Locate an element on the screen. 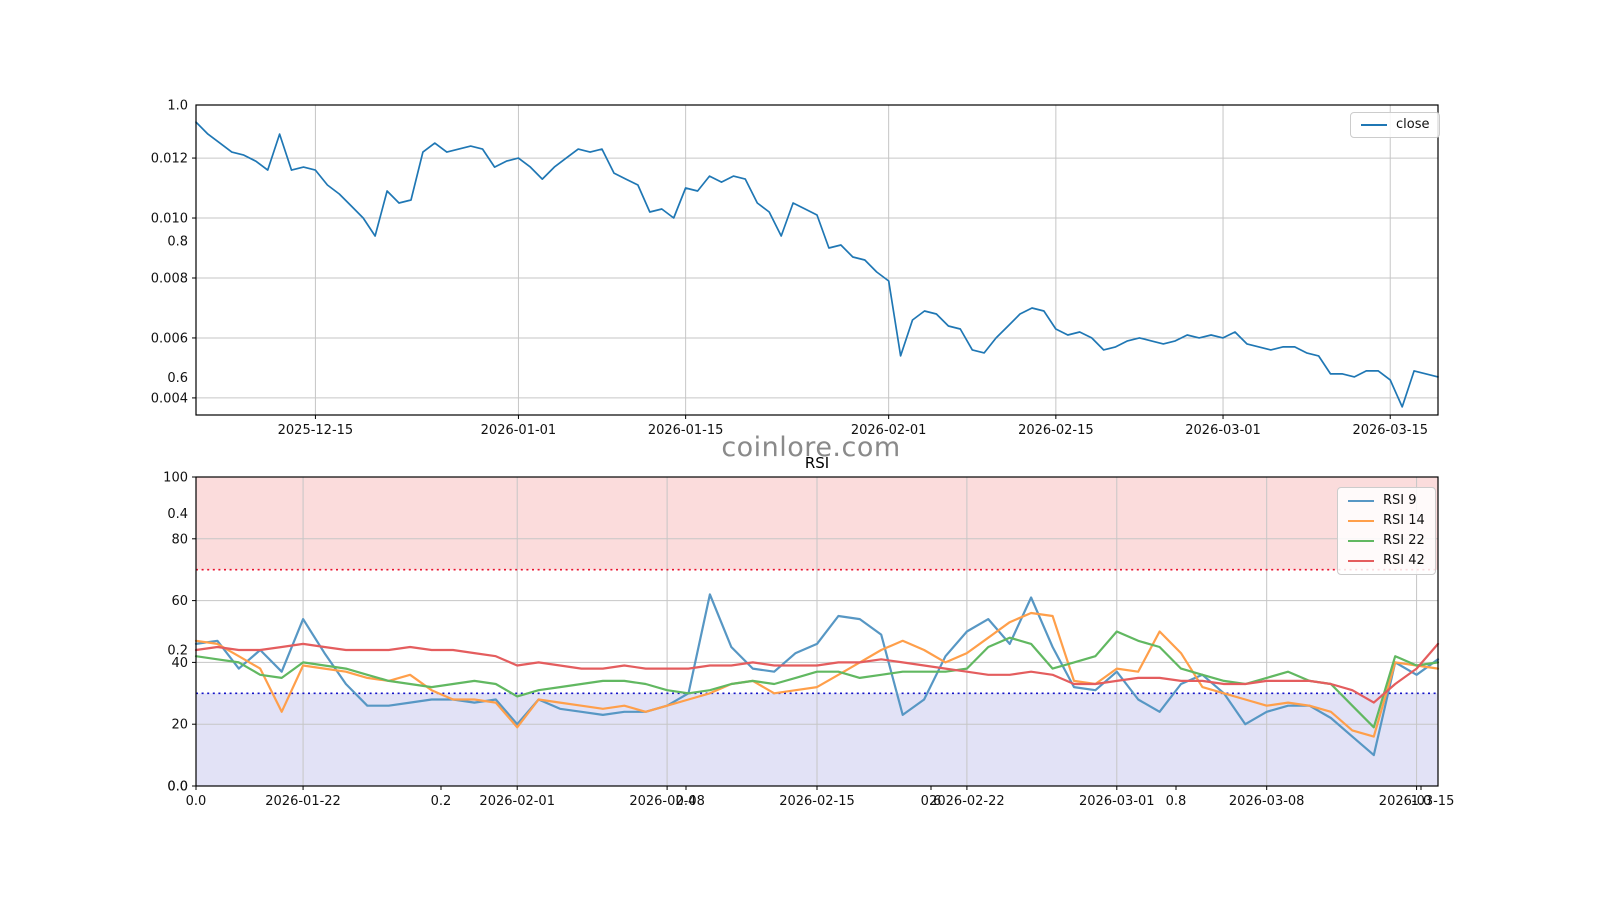 Image resolution: width=1600 pixels, height=900 pixels. parent-x-tick-label: 0.6 is located at coordinates (931, 801).